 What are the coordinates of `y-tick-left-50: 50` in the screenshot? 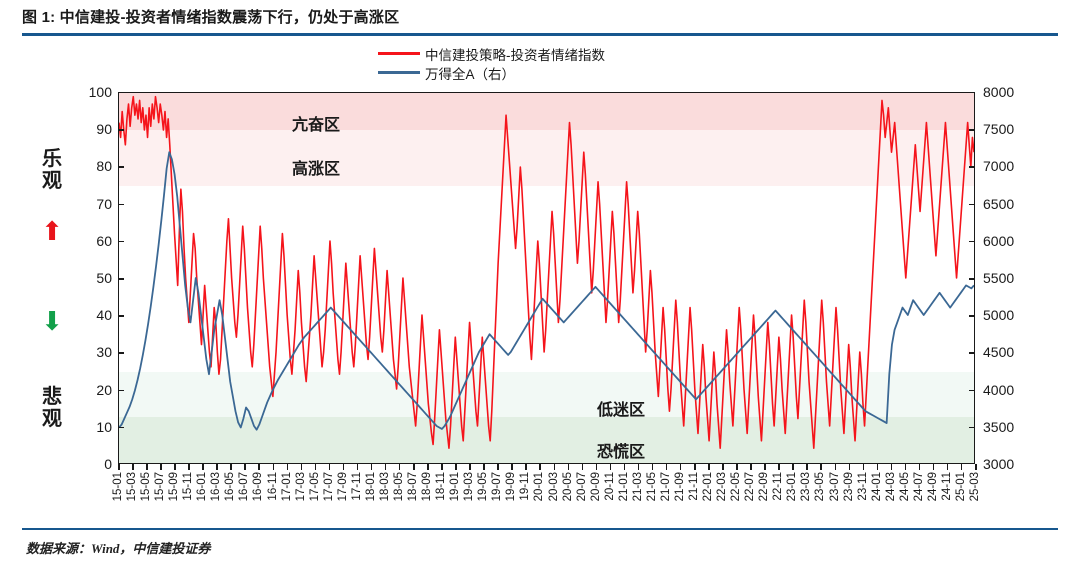 It's located at (104, 278).